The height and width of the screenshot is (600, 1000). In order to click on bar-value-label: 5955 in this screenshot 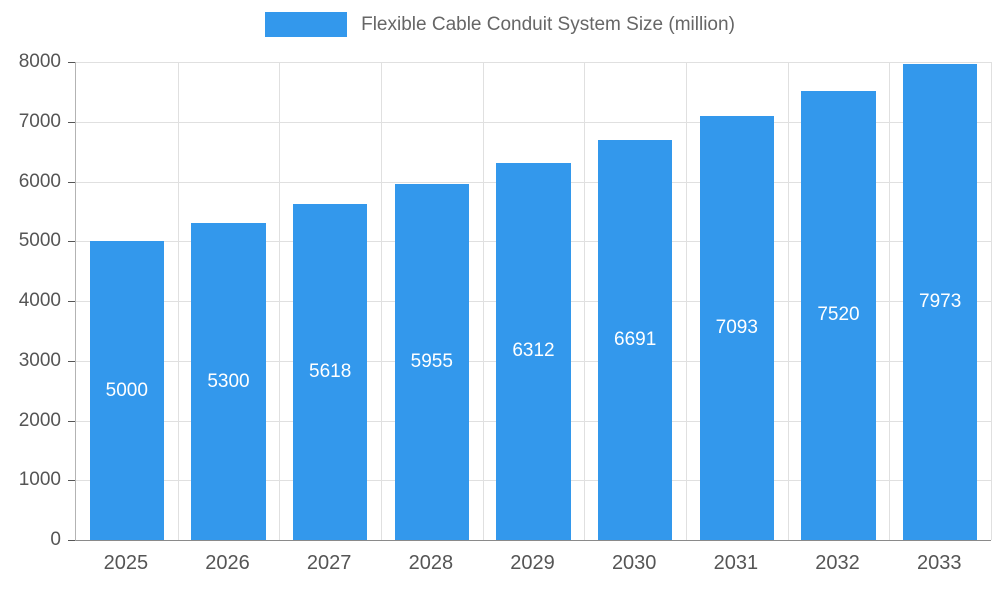, I will do `click(431, 362)`.